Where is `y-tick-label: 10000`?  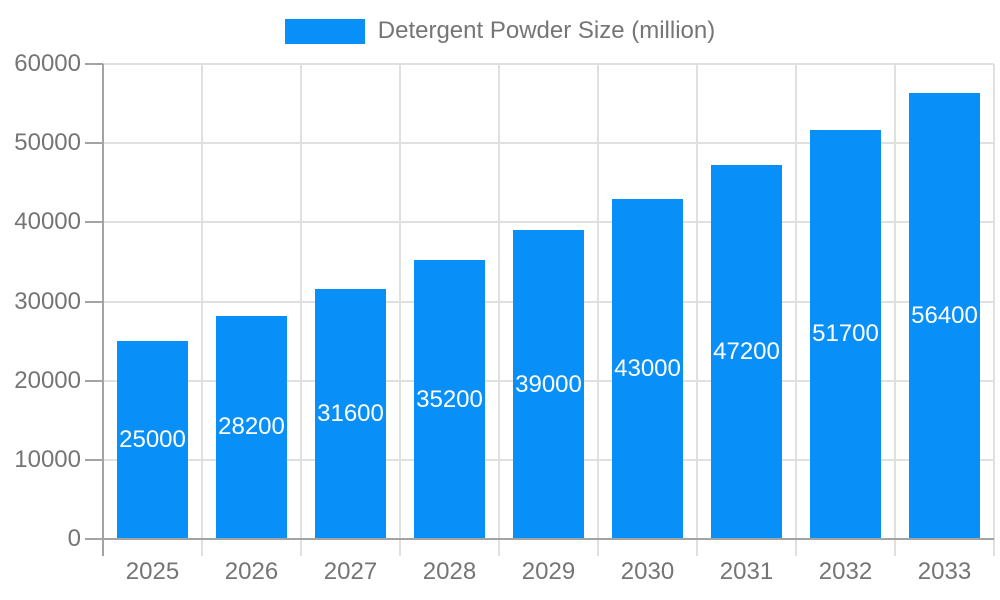 y-tick-label: 10000 is located at coordinates (47, 459).